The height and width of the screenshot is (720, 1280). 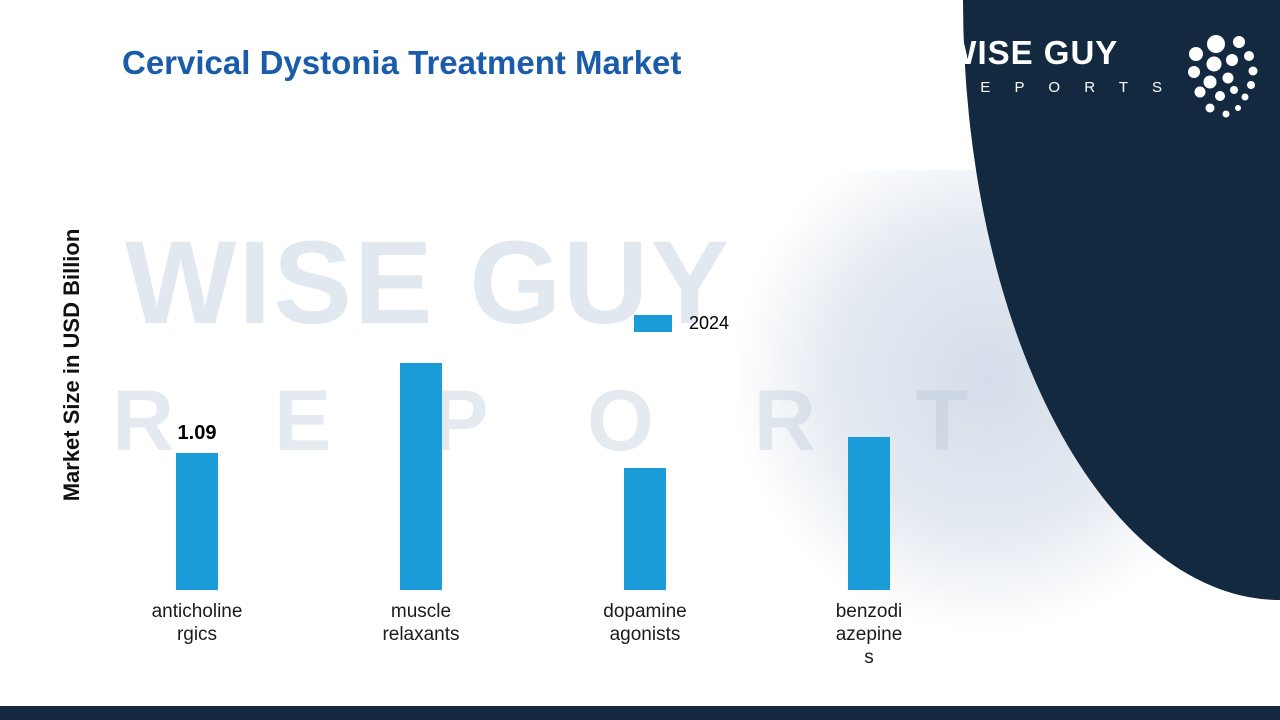 What do you see at coordinates (709, 323) in the screenshot?
I see `legend-label: 2024` at bounding box center [709, 323].